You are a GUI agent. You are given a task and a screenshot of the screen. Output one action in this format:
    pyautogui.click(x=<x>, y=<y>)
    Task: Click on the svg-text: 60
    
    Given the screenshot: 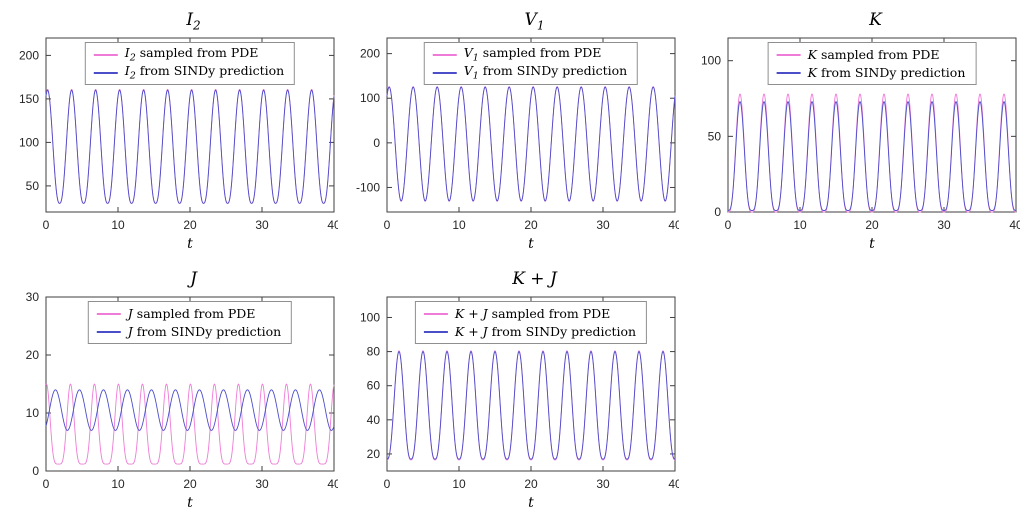 What is the action you would take?
    pyautogui.click(x=374, y=386)
    